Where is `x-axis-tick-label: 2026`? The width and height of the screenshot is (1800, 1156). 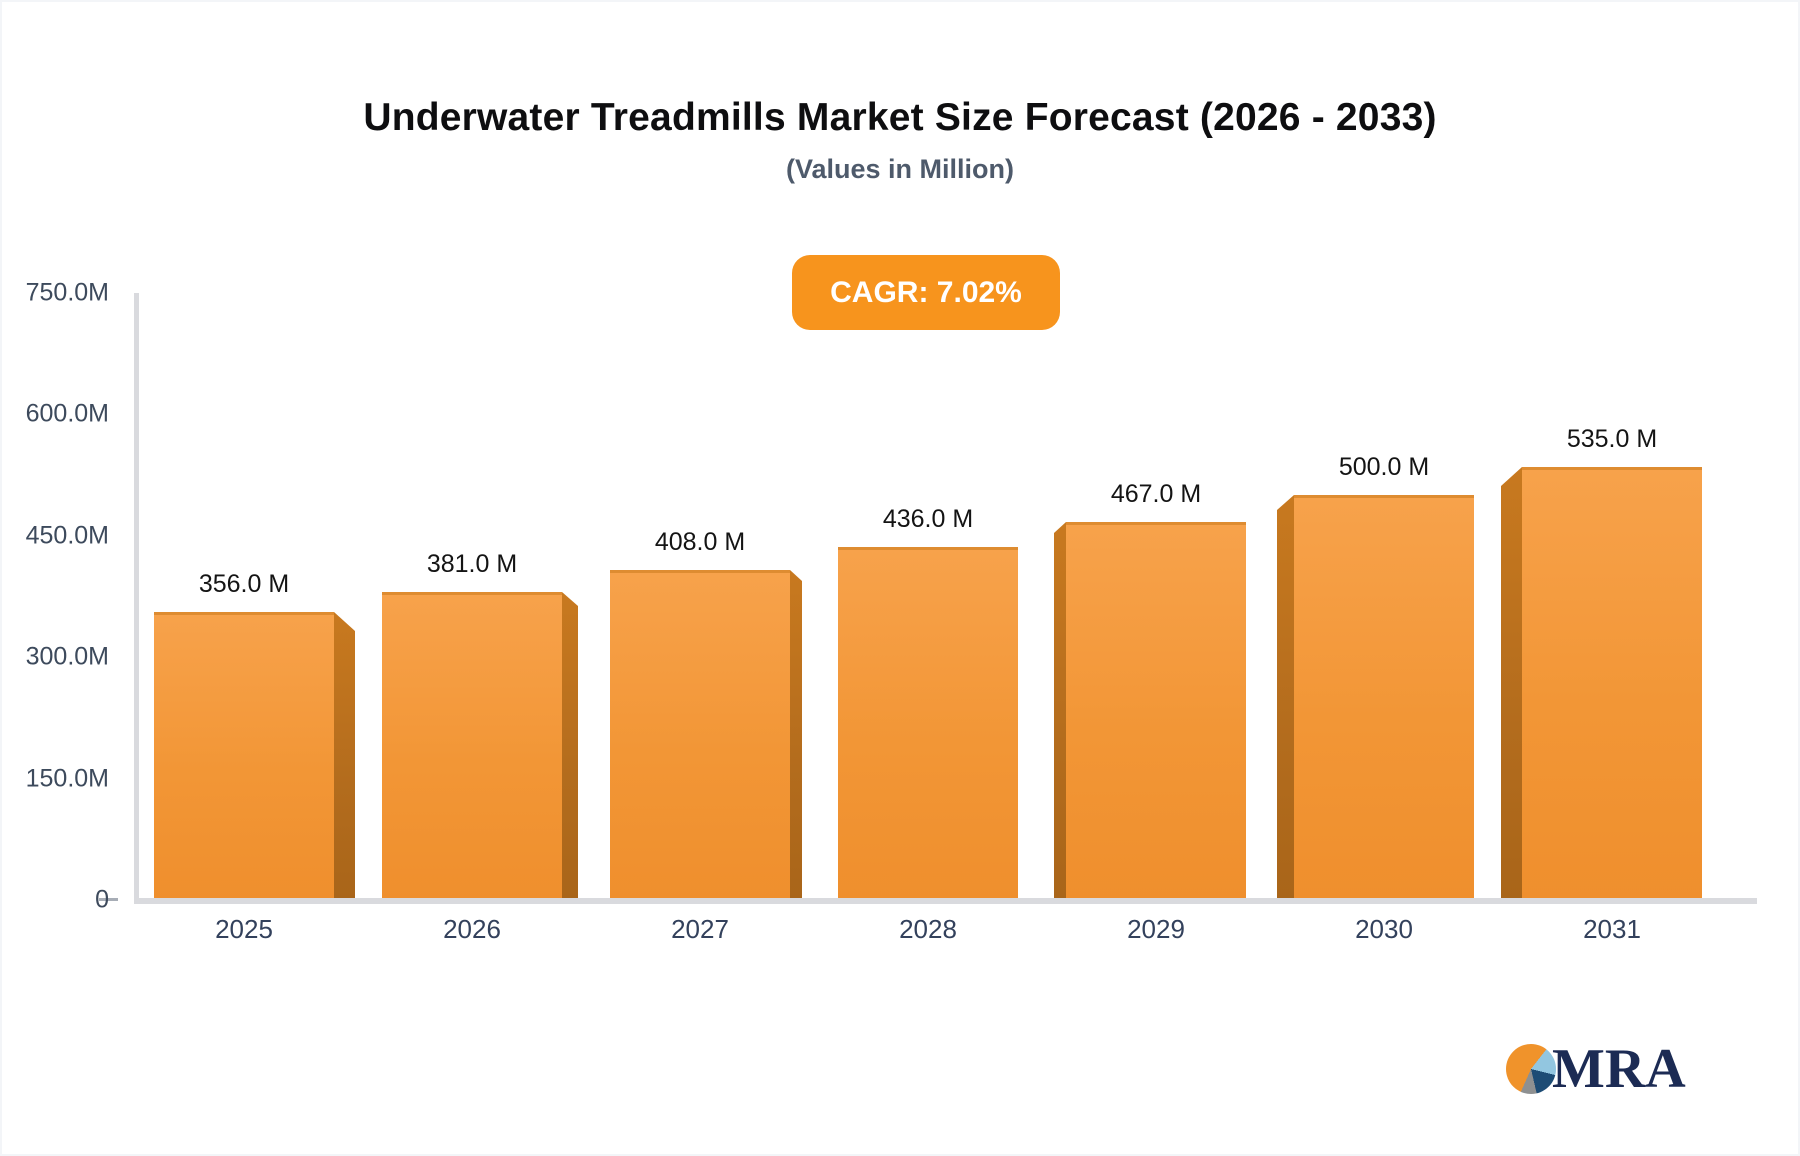
x-axis-tick-label: 2026 is located at coordinates (472, 929).